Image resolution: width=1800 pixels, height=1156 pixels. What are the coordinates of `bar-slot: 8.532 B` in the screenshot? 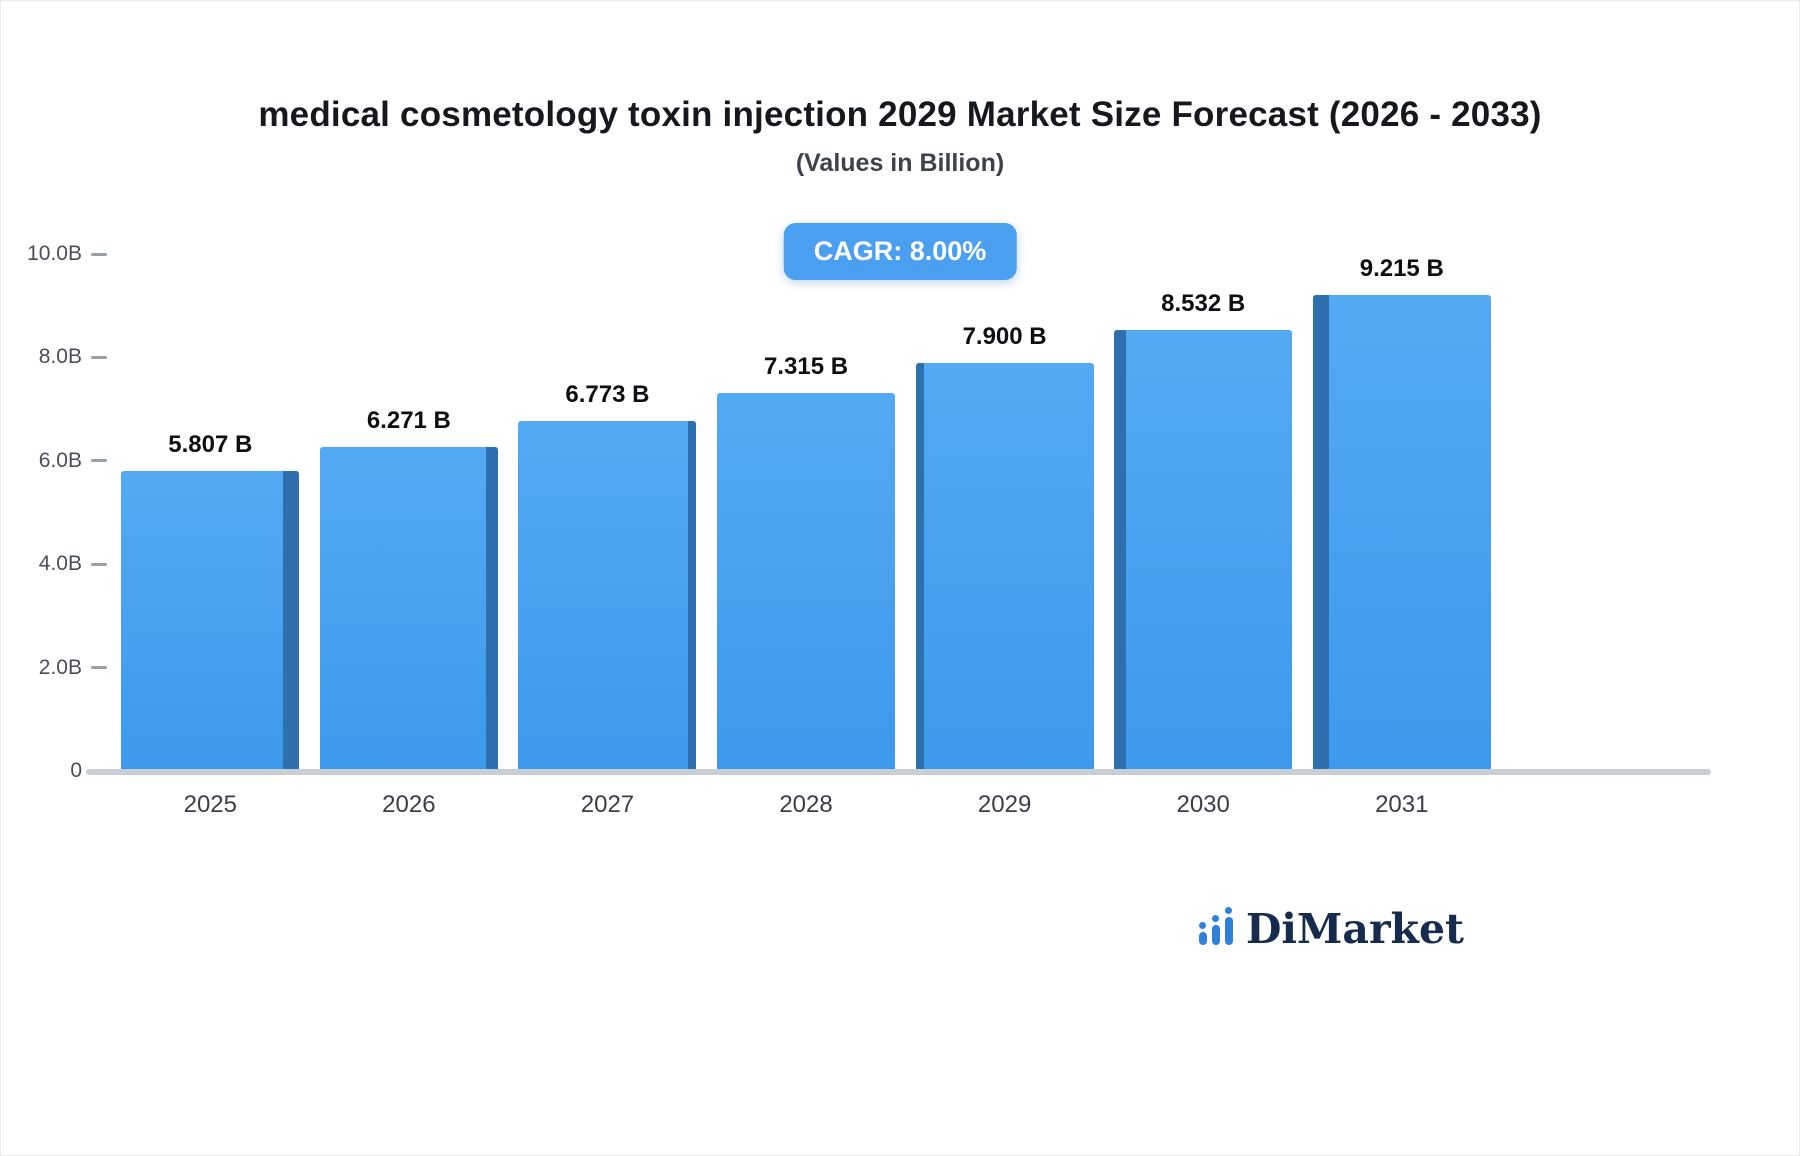 It's located at (1203, 530).